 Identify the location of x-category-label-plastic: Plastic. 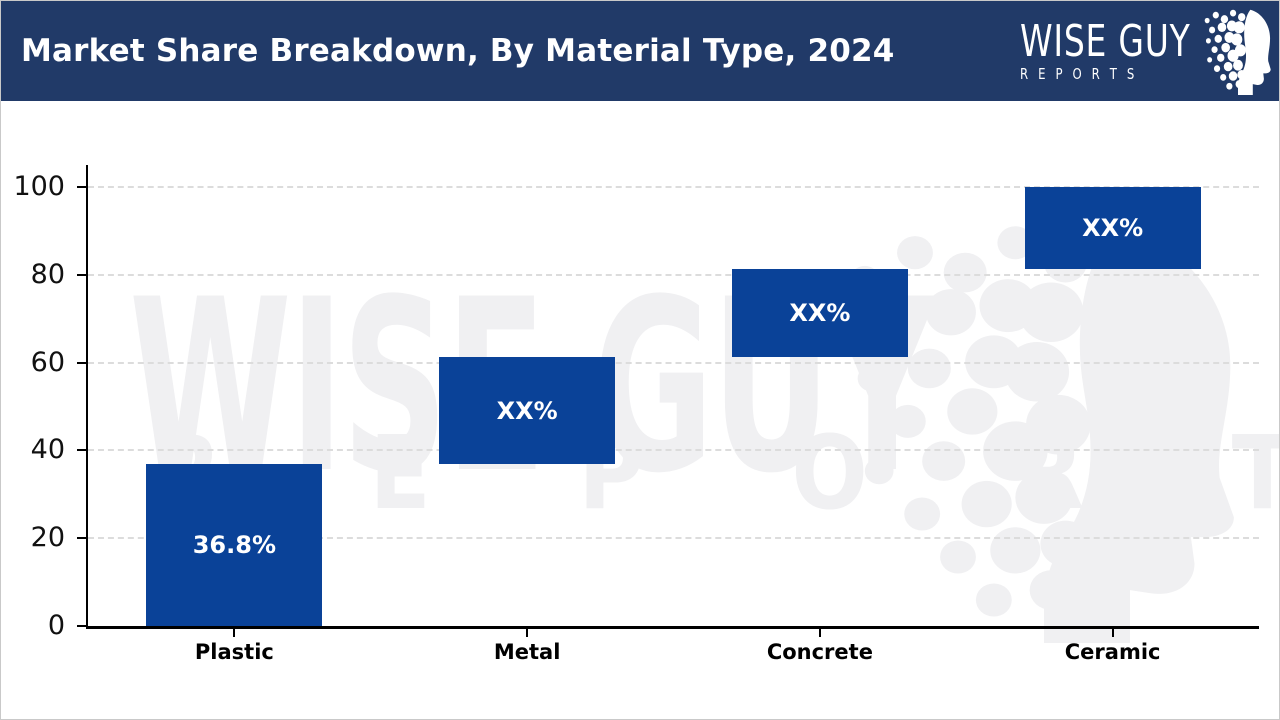
(234, 652).